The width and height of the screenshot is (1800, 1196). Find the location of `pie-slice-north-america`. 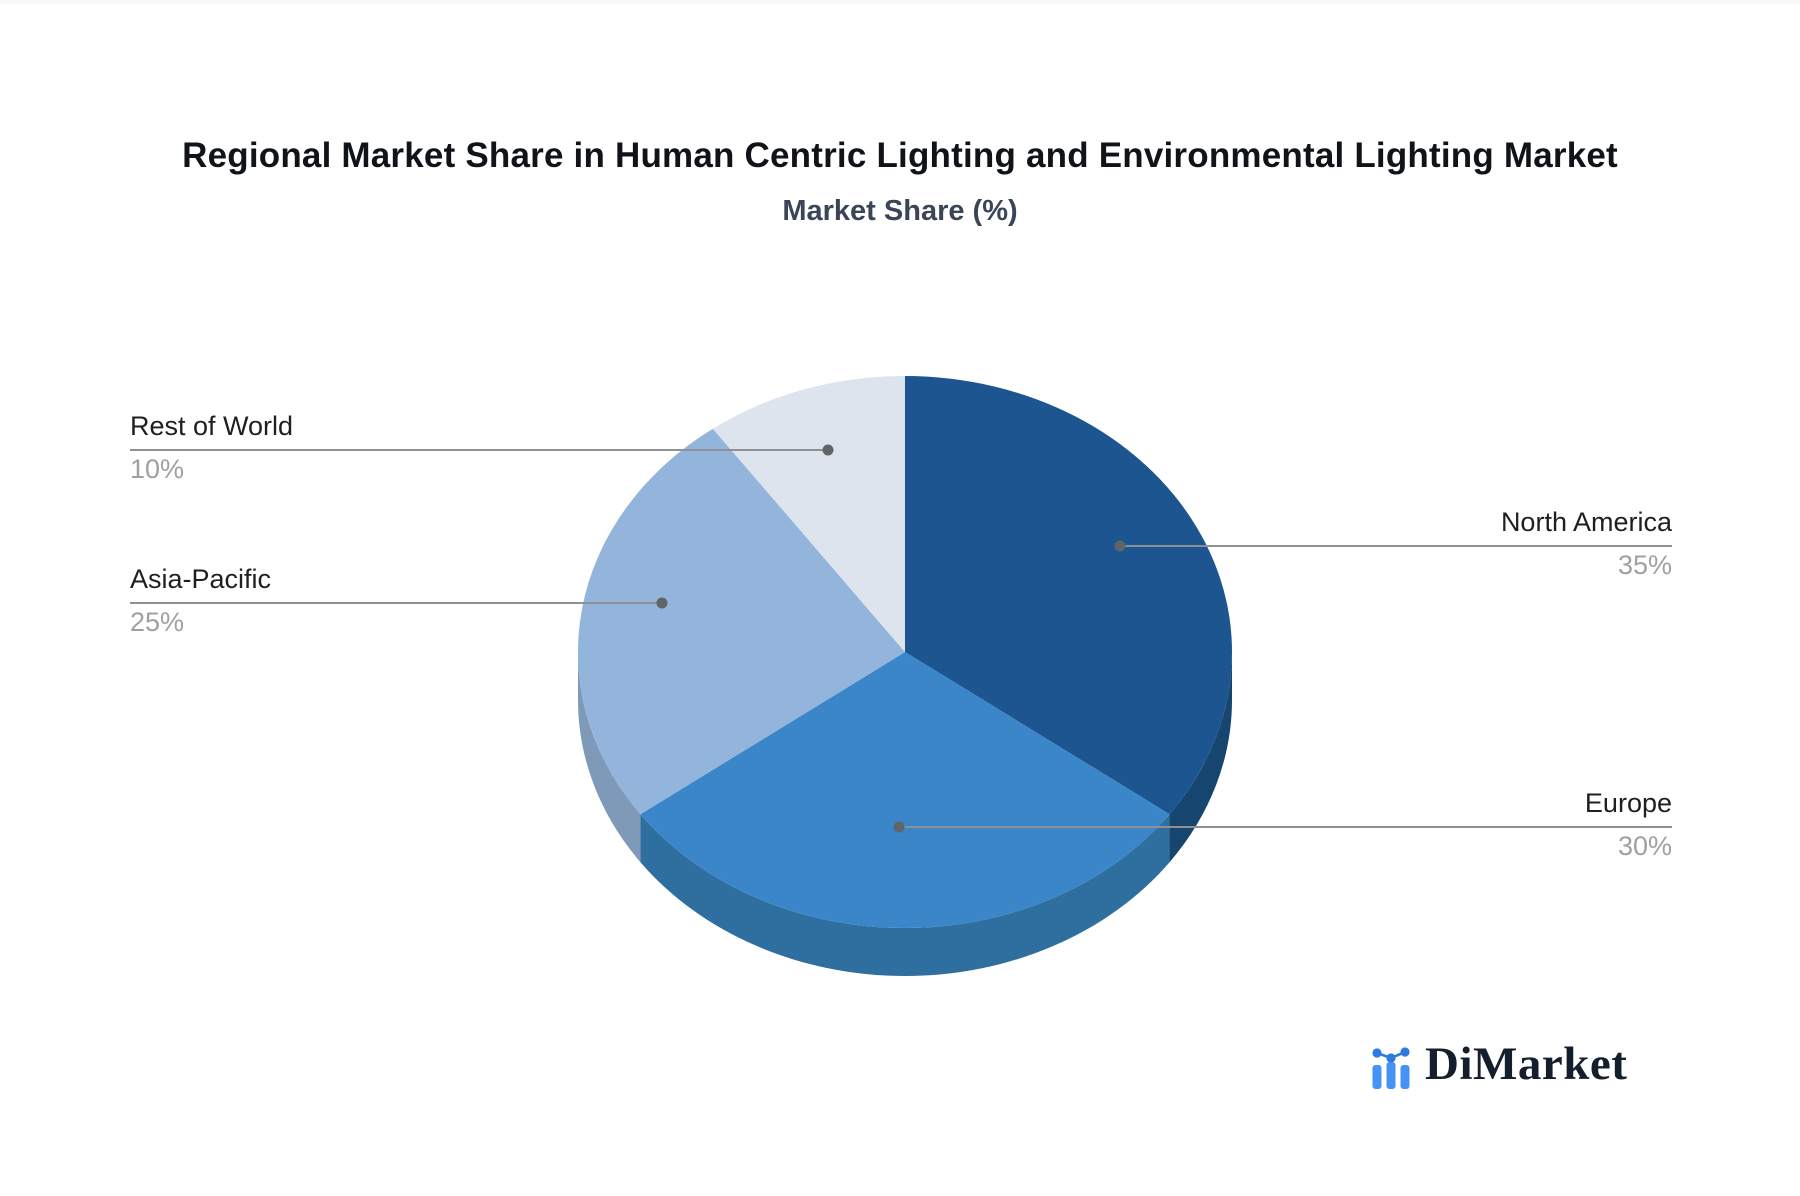

pie-slice-north-america is located at coordinates (1069, 595).